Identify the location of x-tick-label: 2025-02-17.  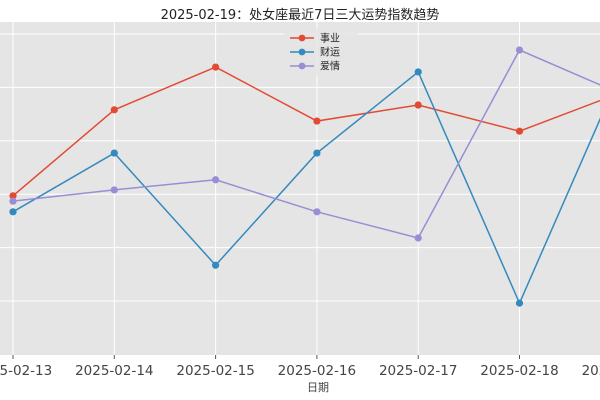
(418, 371).